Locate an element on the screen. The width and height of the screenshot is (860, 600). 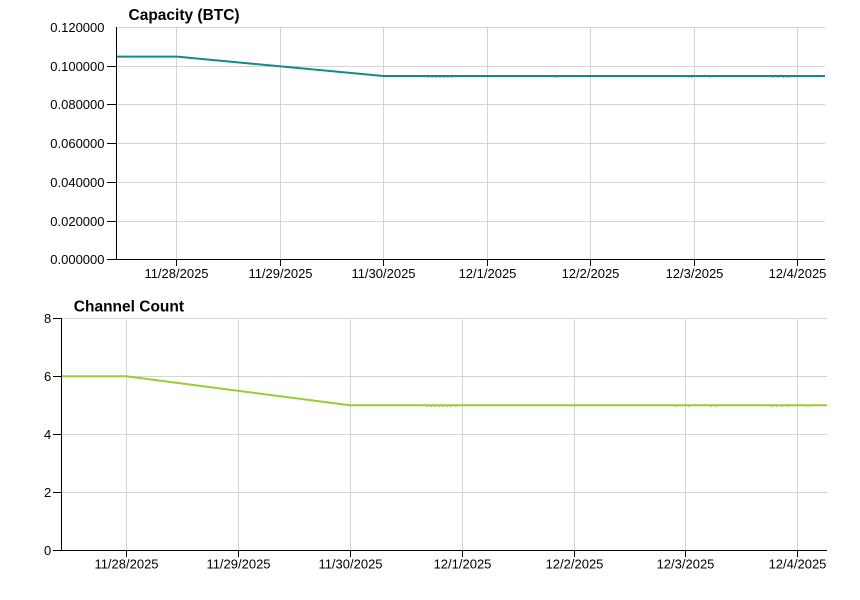
svg-text: 2 is located at coordinates (47, 492).